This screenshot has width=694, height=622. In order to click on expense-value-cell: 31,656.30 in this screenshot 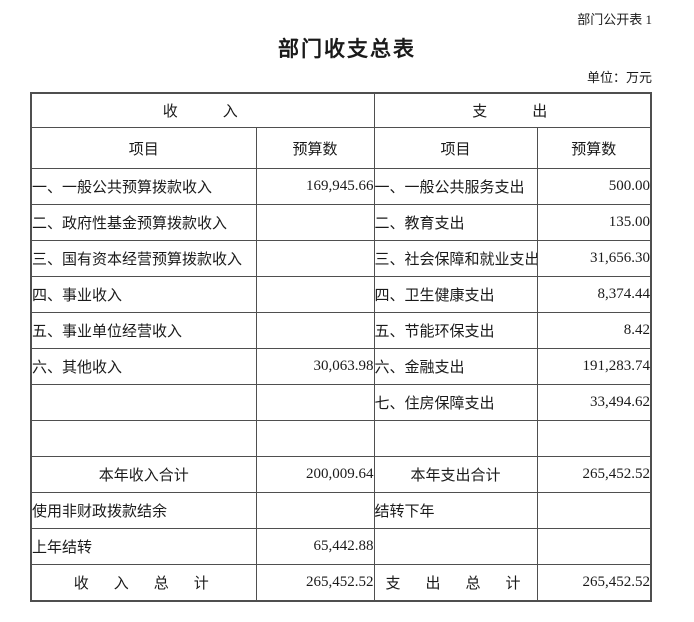, I will do `click(594, 258)`.